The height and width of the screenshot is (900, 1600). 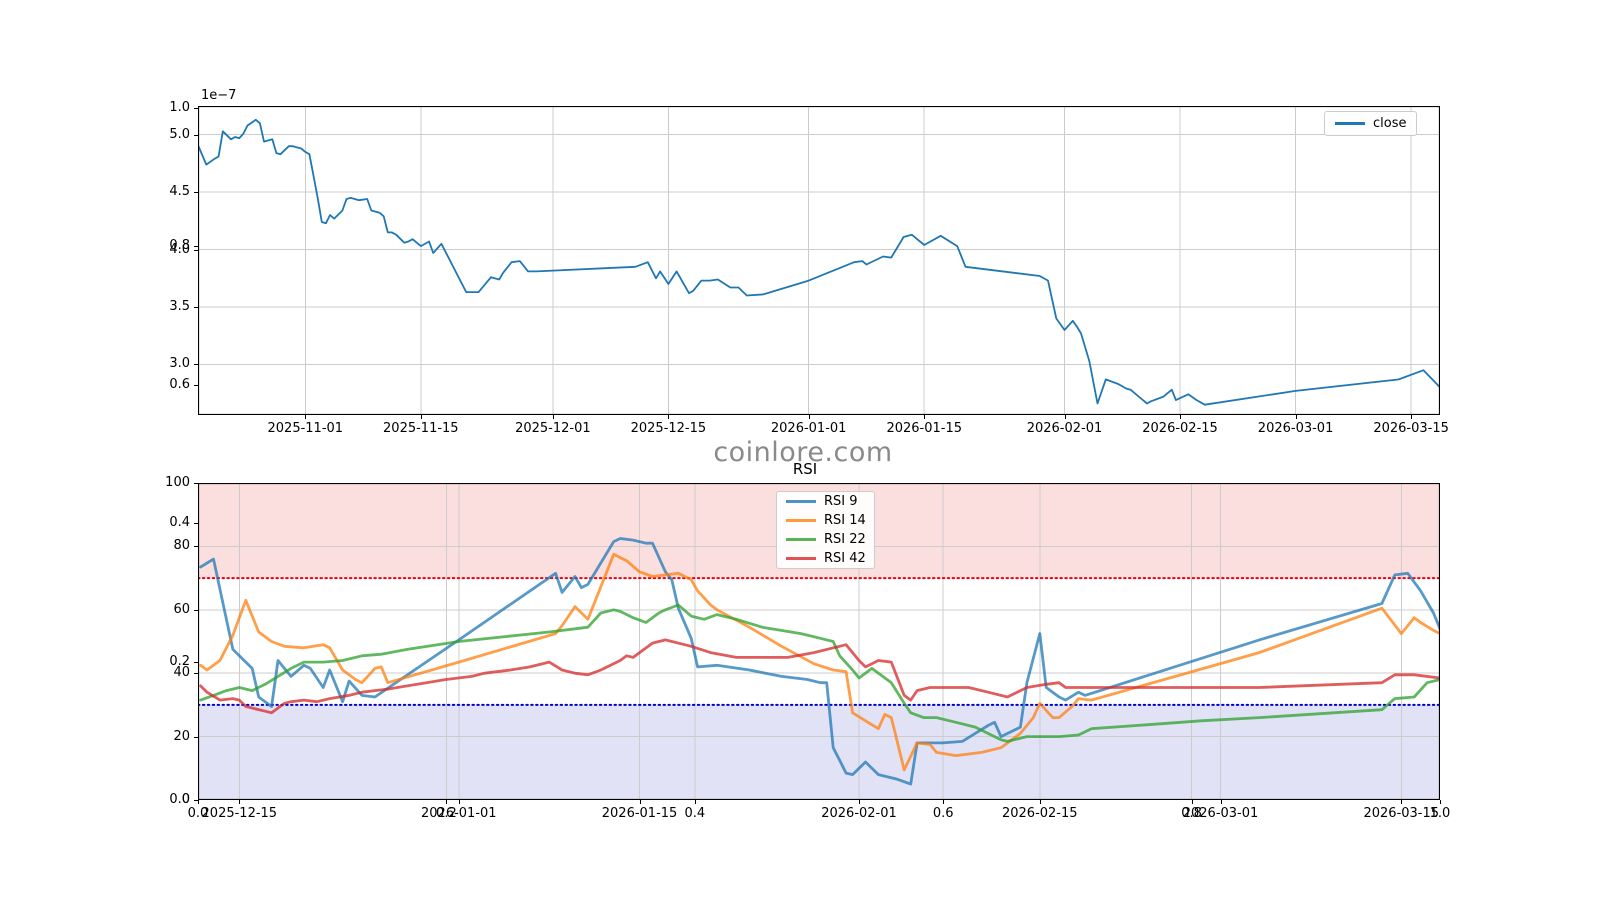 What do you see at coordinates (845, 558) in the screenshot?
I see `legend-label: RSI 42` at bounding box center [845, 558].